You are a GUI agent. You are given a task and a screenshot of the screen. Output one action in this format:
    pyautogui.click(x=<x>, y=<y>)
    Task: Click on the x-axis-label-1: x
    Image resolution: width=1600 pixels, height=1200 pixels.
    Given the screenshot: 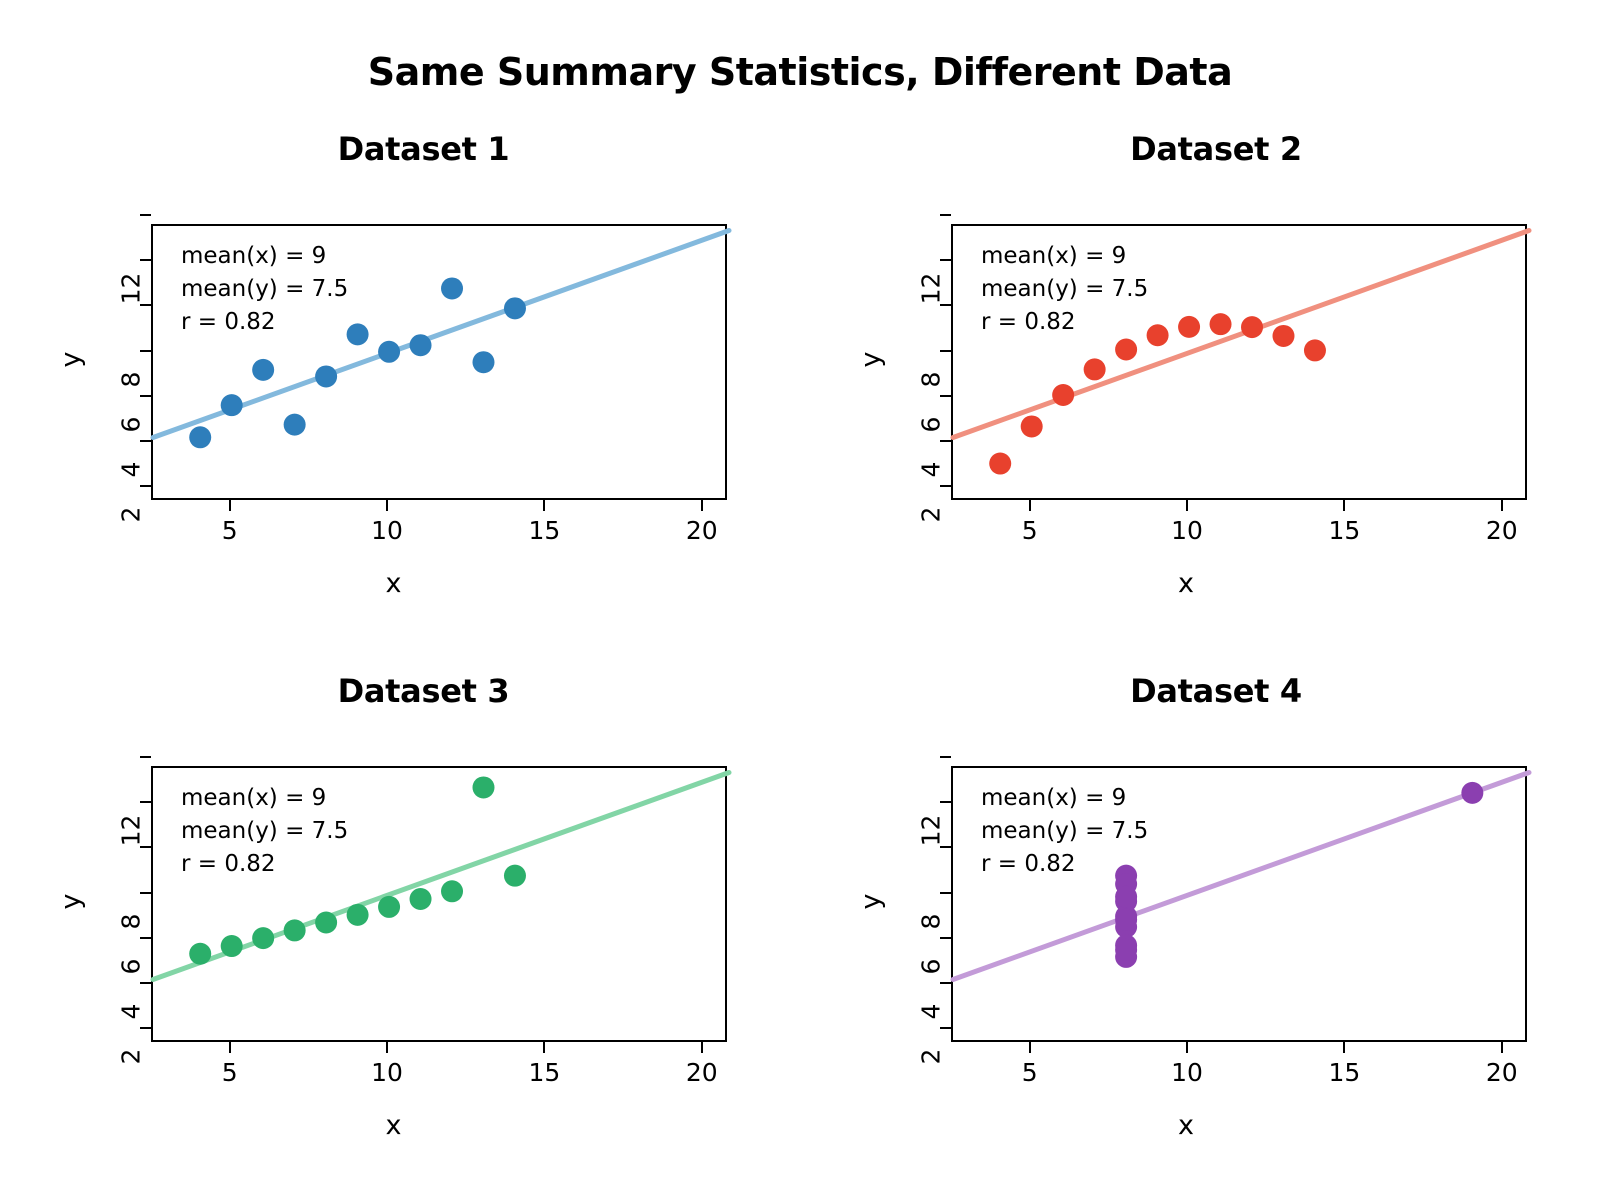 What is the action you would take?
    pyautogui.click(x=393, y=583)
    